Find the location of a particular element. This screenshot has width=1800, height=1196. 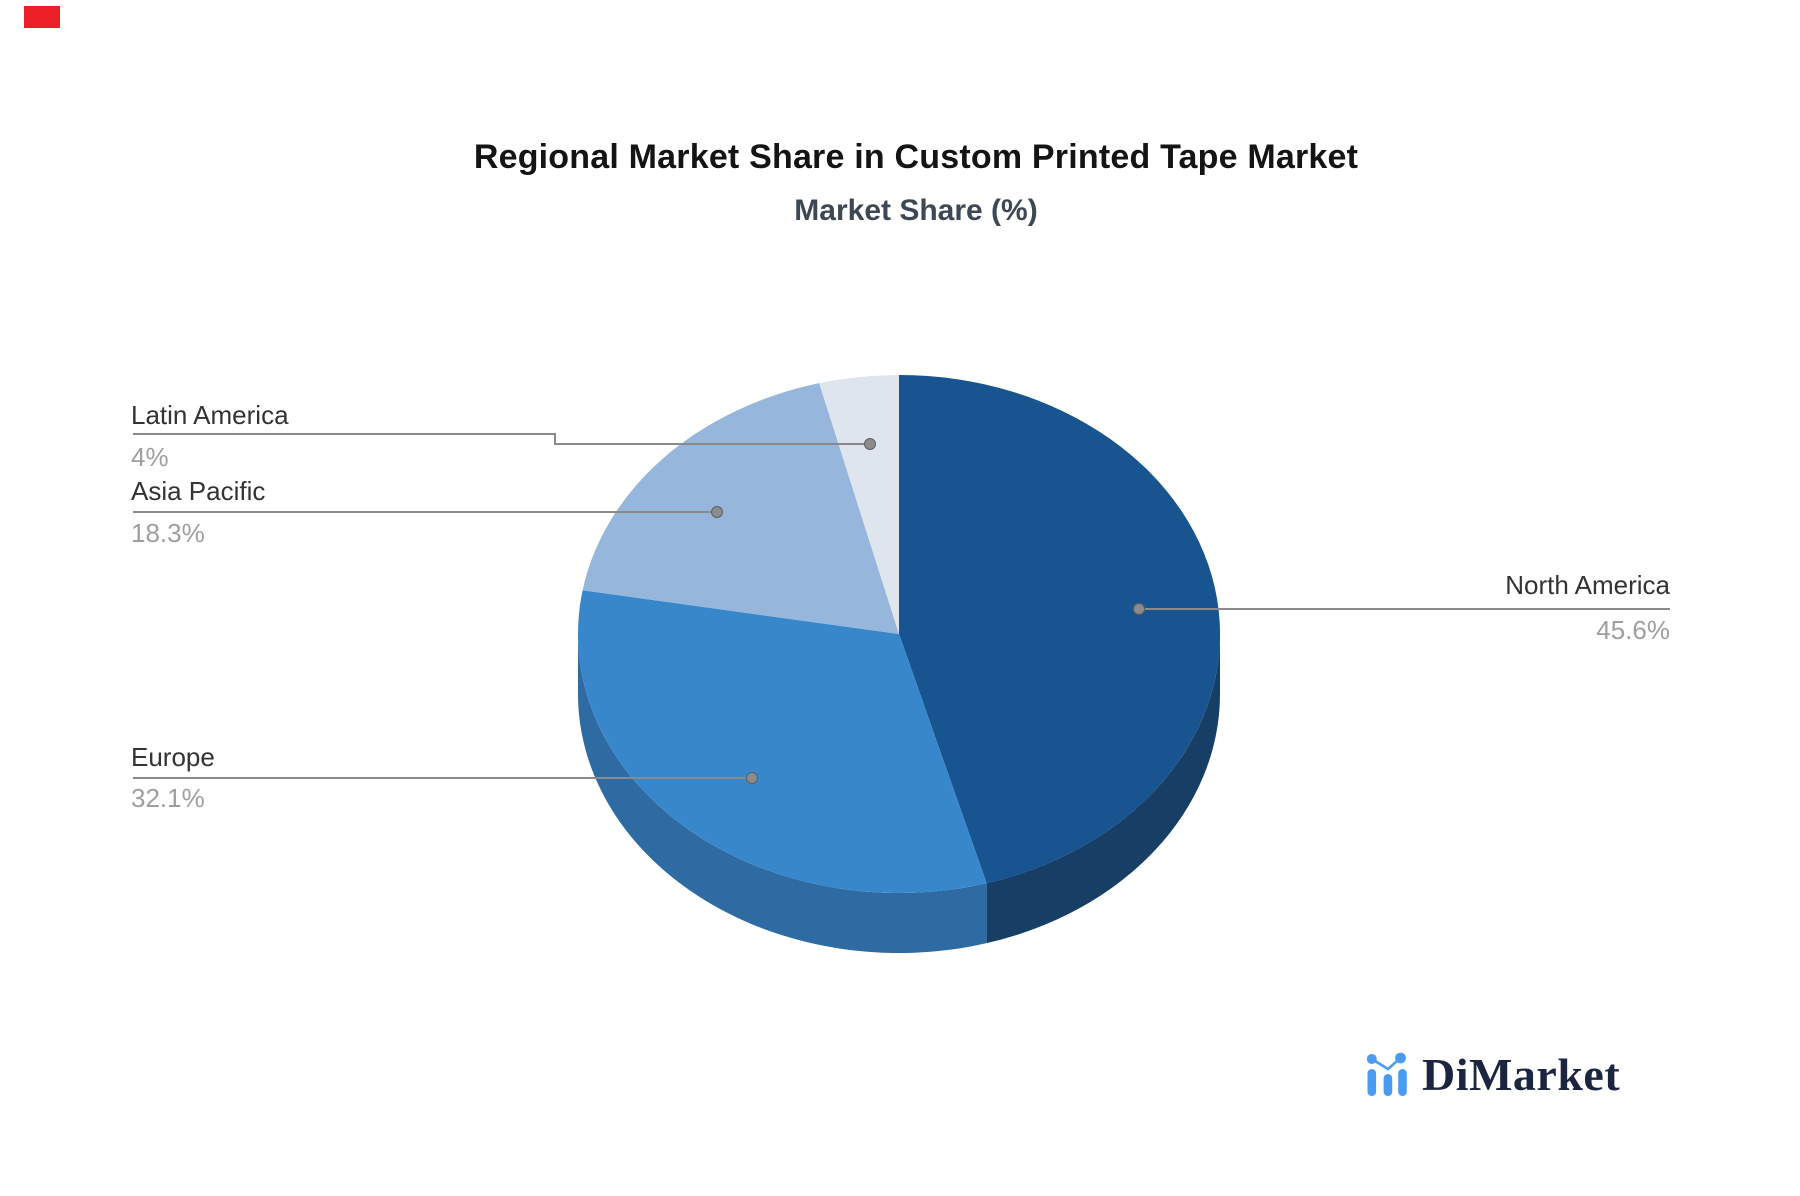

label-latin-america: Latin America is located at coordinates (210, 415).